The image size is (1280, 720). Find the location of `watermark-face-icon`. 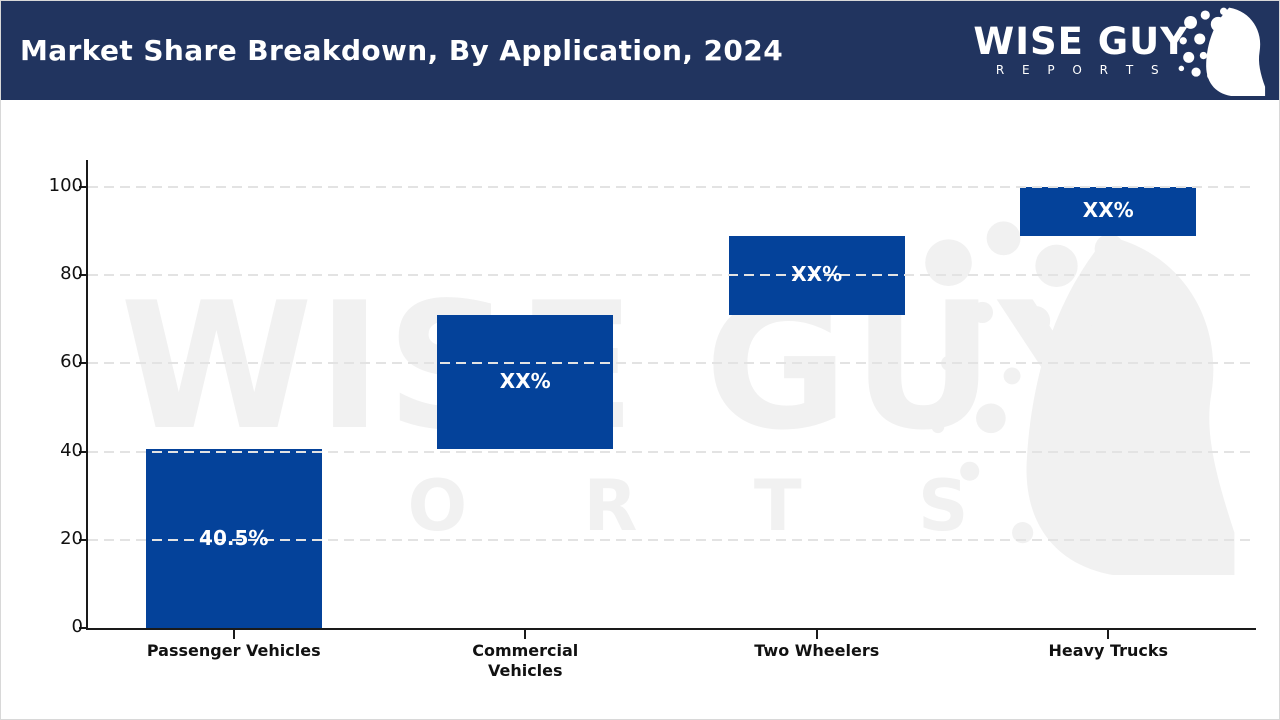

watermark-face-icon is located at coordinates (1065, 397).